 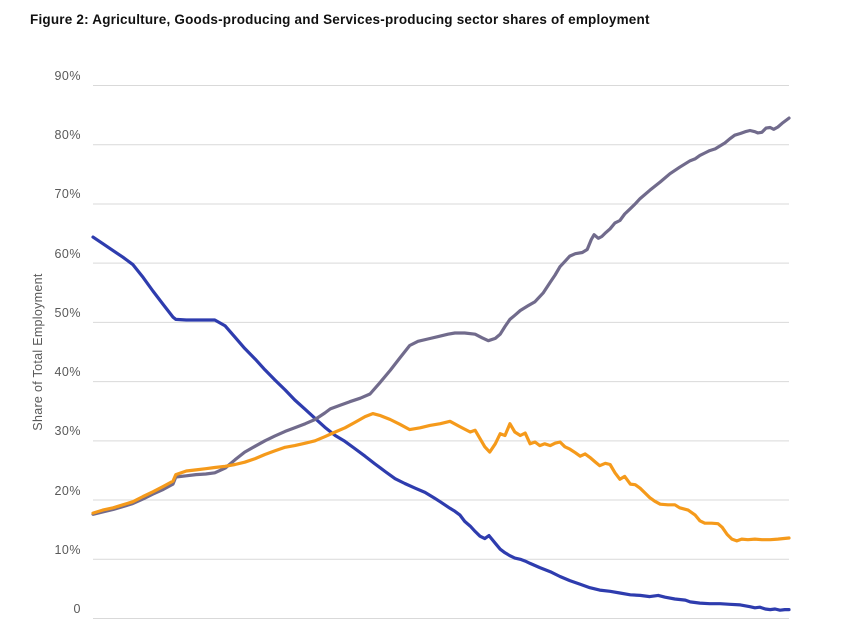 I want to click on y-tick-label: 40%, so click(x=67, y=372).